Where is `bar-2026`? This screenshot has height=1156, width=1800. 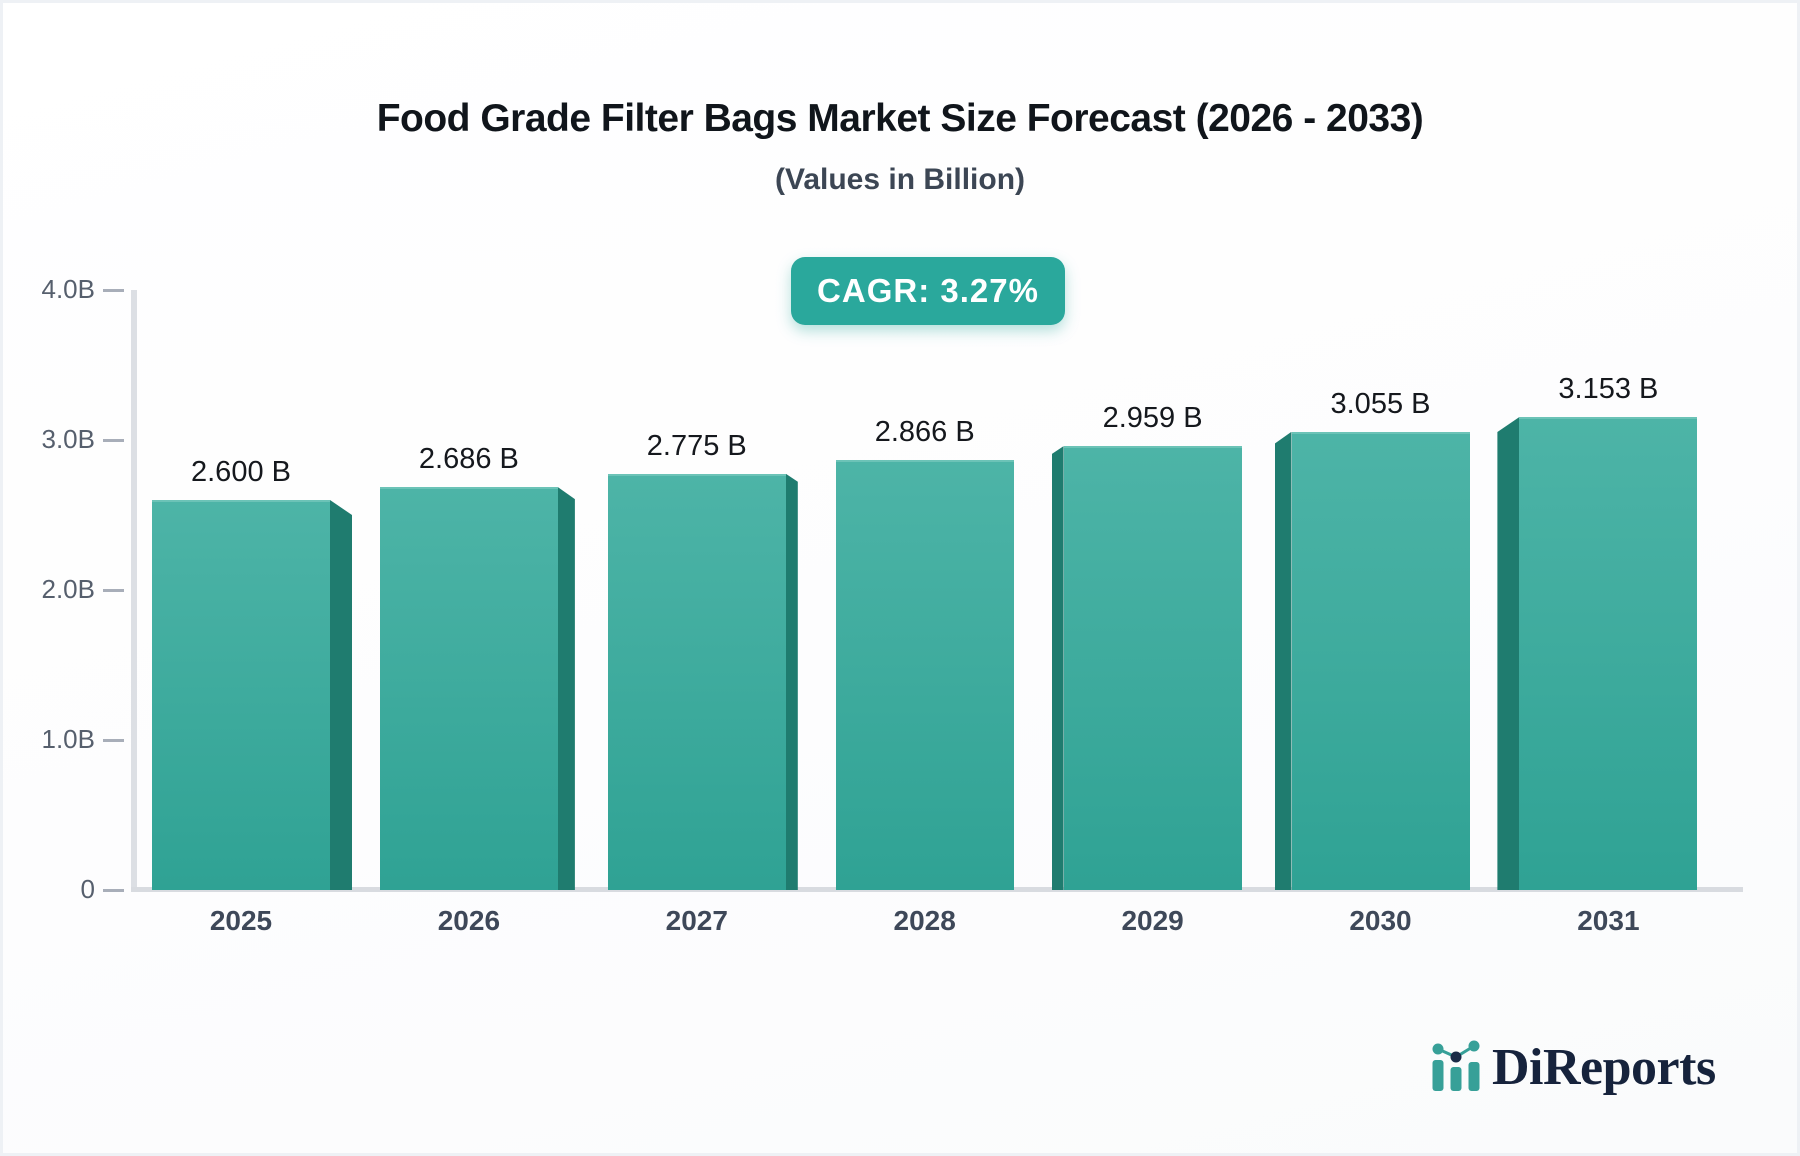
bar-2026 is located at coordinates (468, 688).